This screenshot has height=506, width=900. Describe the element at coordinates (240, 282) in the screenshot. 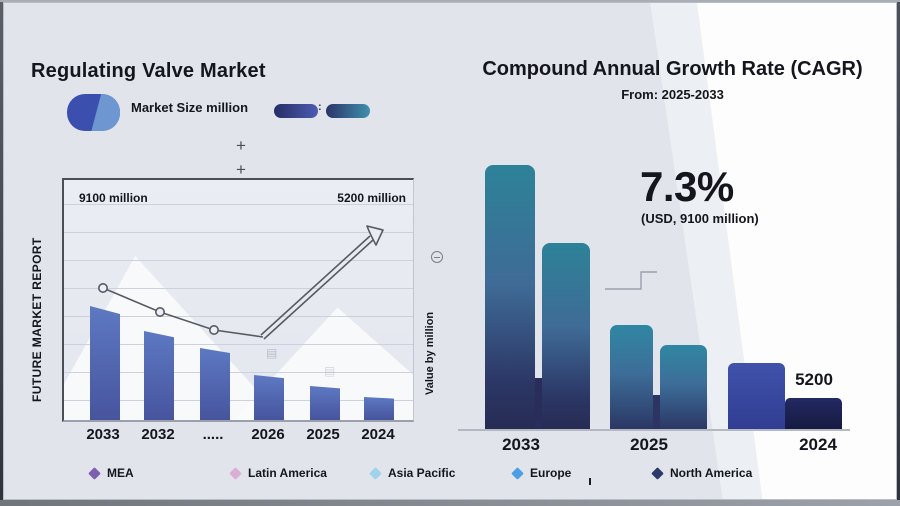

I see `trend-line-arrow` at that location.